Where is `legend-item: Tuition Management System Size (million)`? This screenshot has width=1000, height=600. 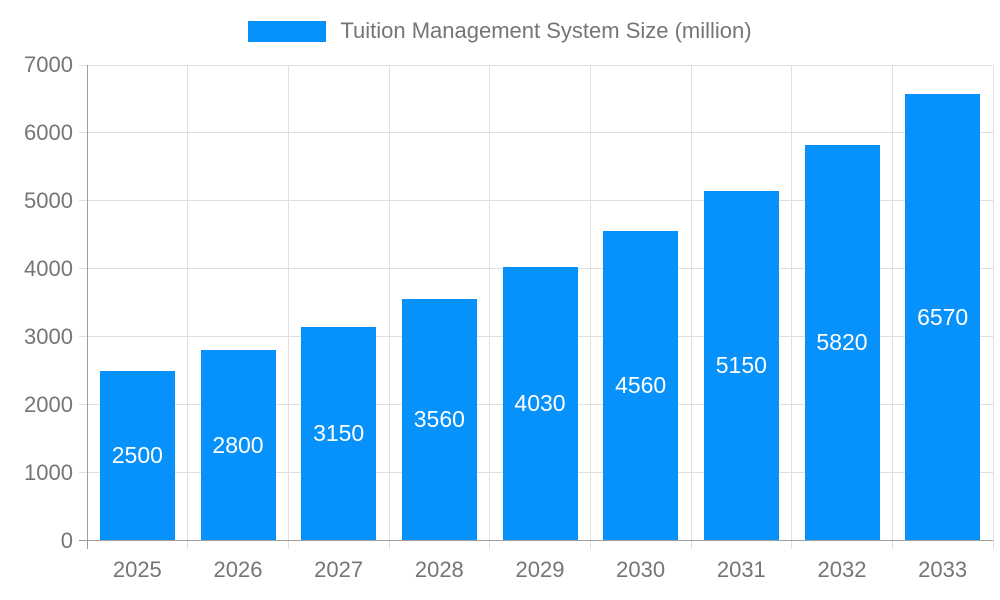 legend-item: Tuition Management System Size (million) is located at coordinates (500, 31).